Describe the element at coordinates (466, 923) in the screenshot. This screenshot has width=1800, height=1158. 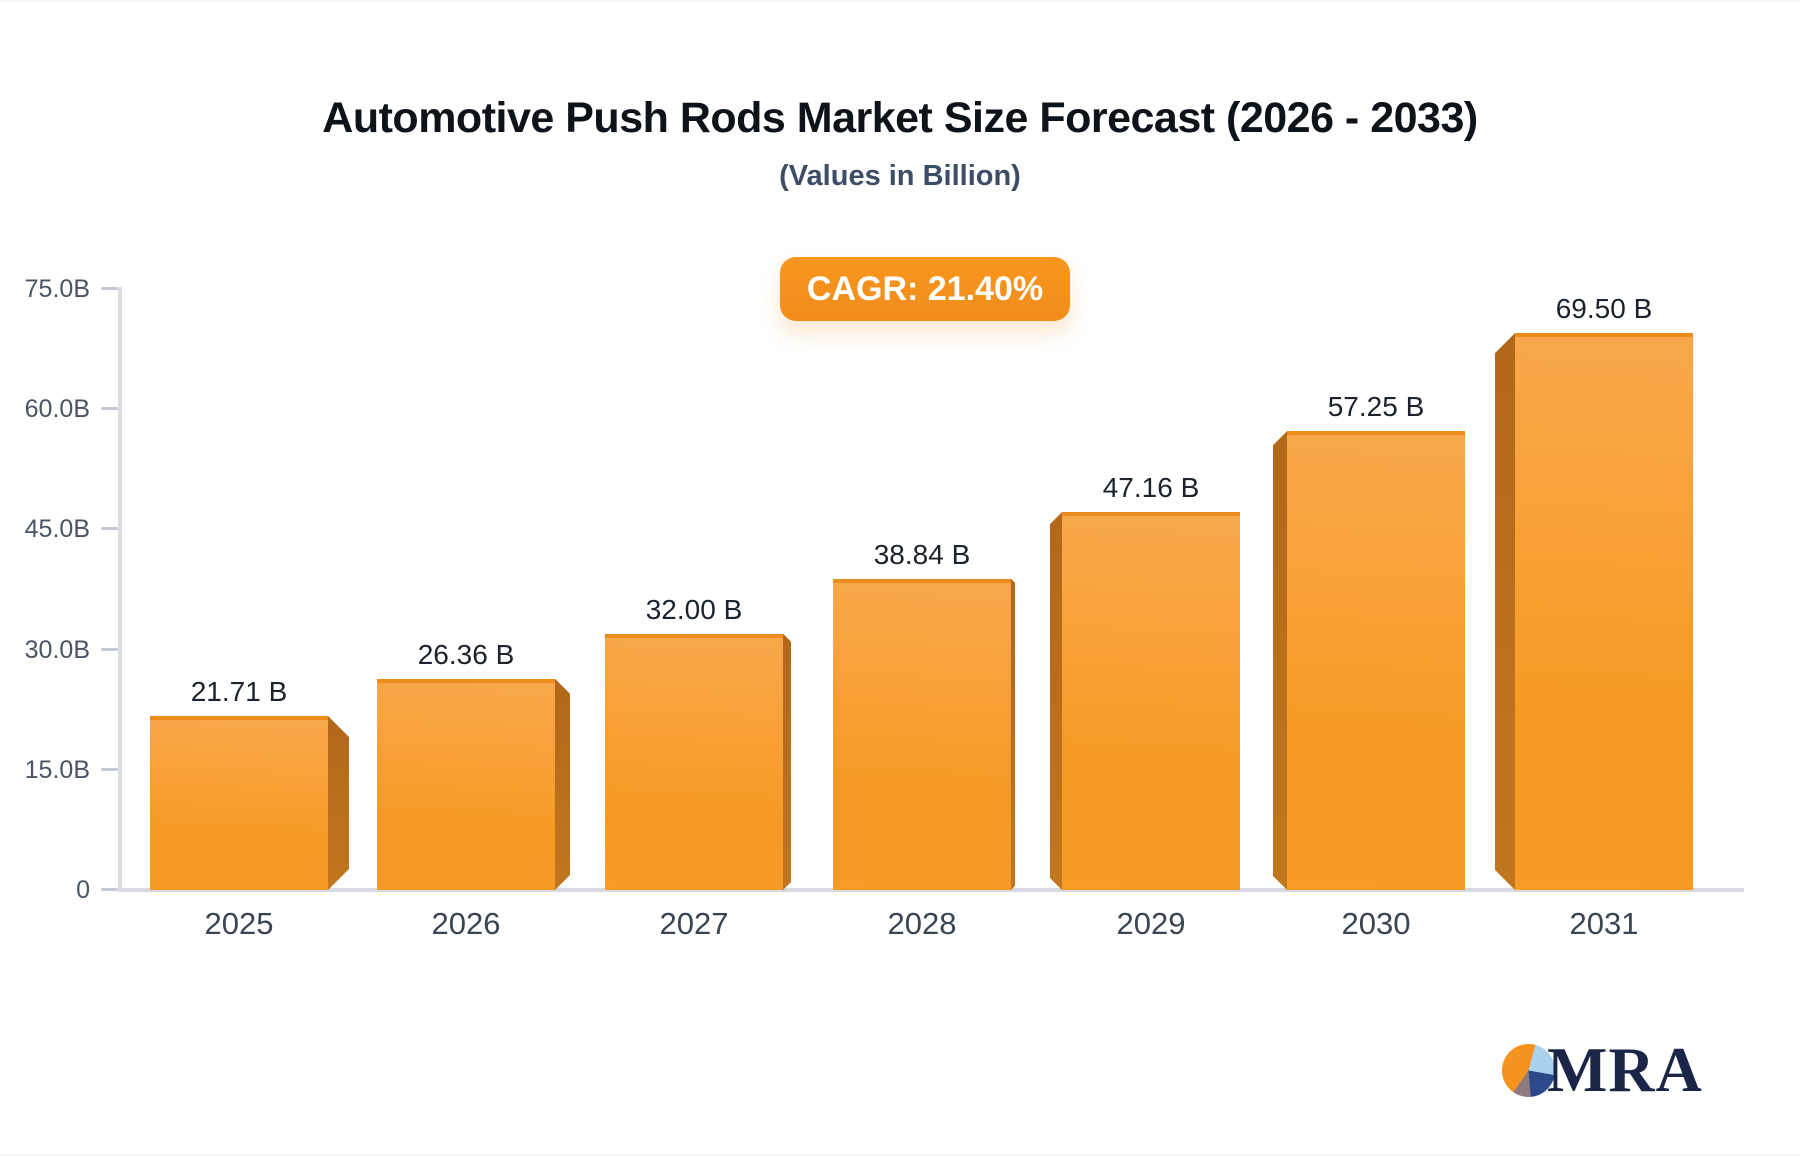
I see `x-axis-label: 2026` at that location.